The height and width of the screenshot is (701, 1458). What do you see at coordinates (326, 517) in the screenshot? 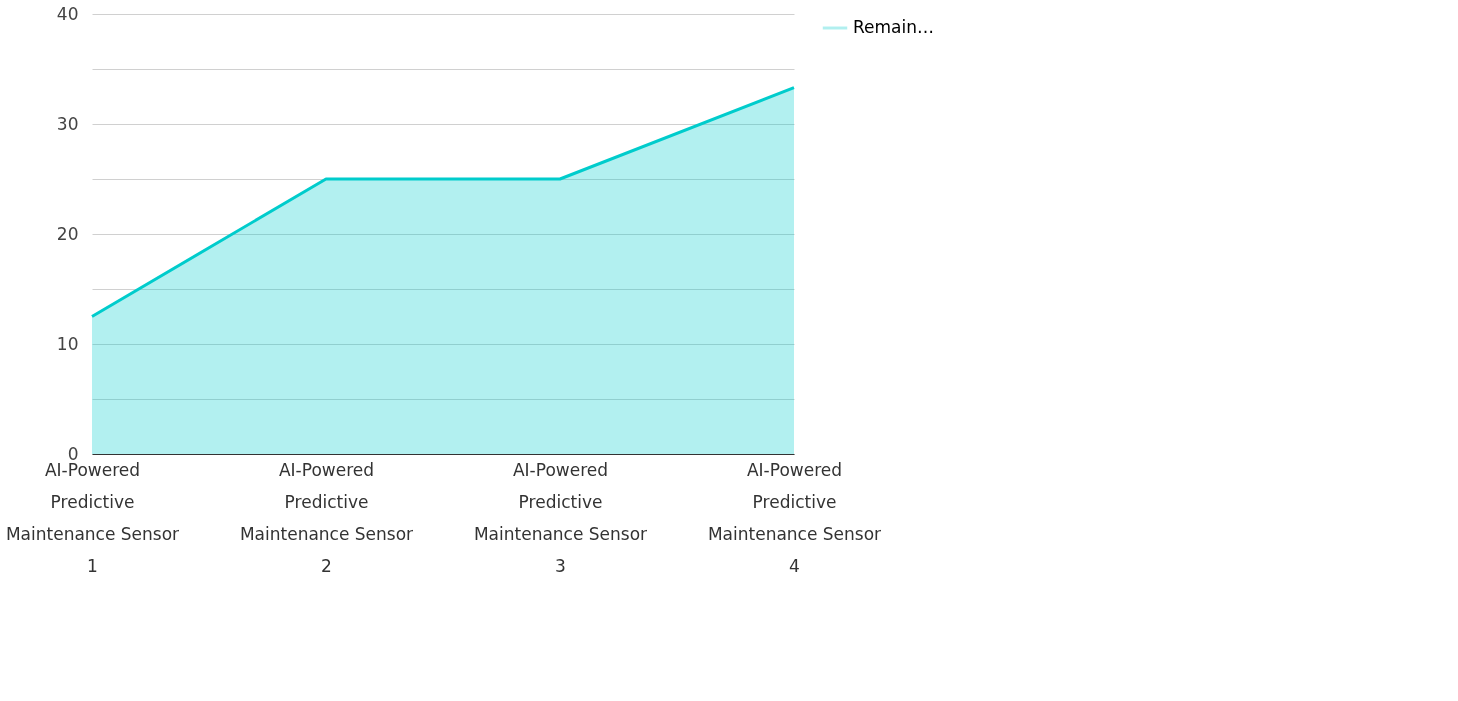
I see `x-tick-label: AI-Powered Predictive Maintenance Sensor 2` at bounding box center [326, 517].